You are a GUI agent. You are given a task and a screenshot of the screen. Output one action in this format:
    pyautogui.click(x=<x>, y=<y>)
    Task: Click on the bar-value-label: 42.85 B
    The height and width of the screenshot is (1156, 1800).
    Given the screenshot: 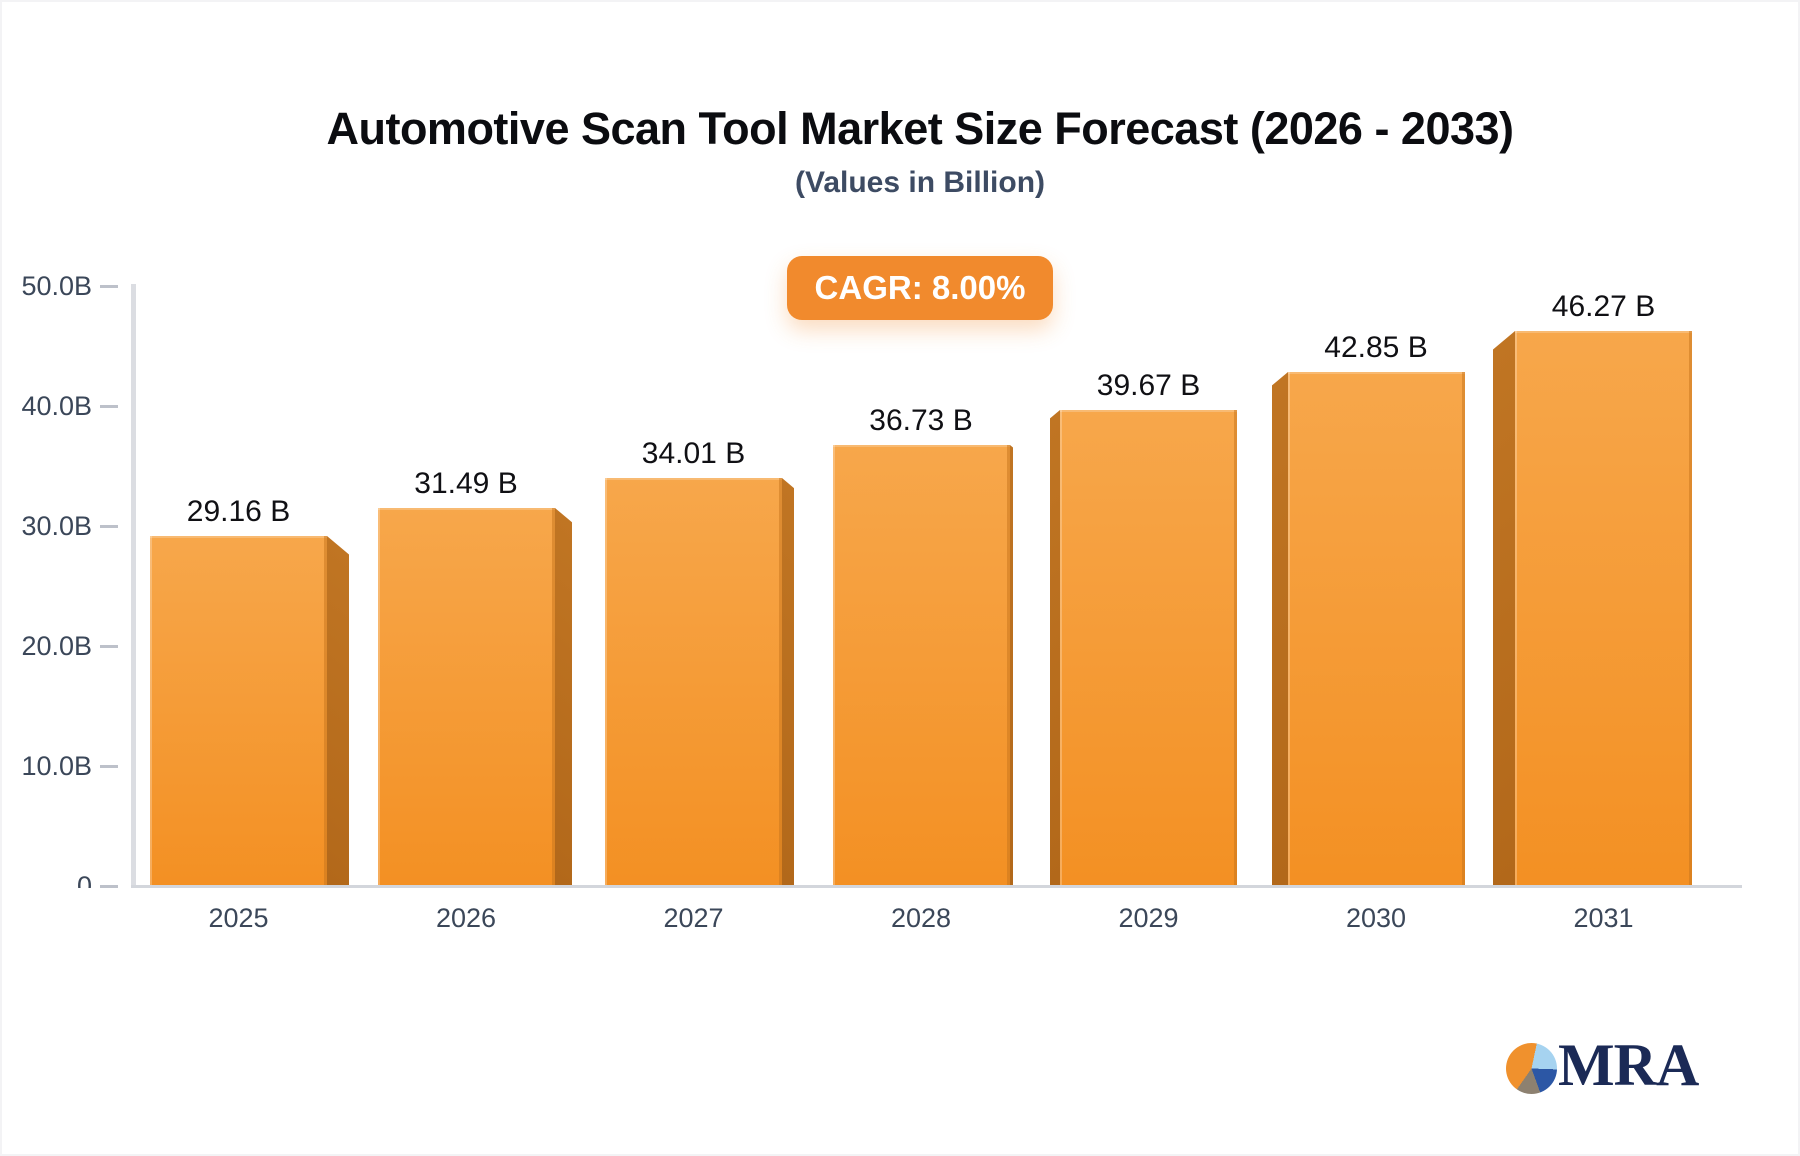 What is the action you would take?
    pyautogui.click(x=1376, y=347)
    